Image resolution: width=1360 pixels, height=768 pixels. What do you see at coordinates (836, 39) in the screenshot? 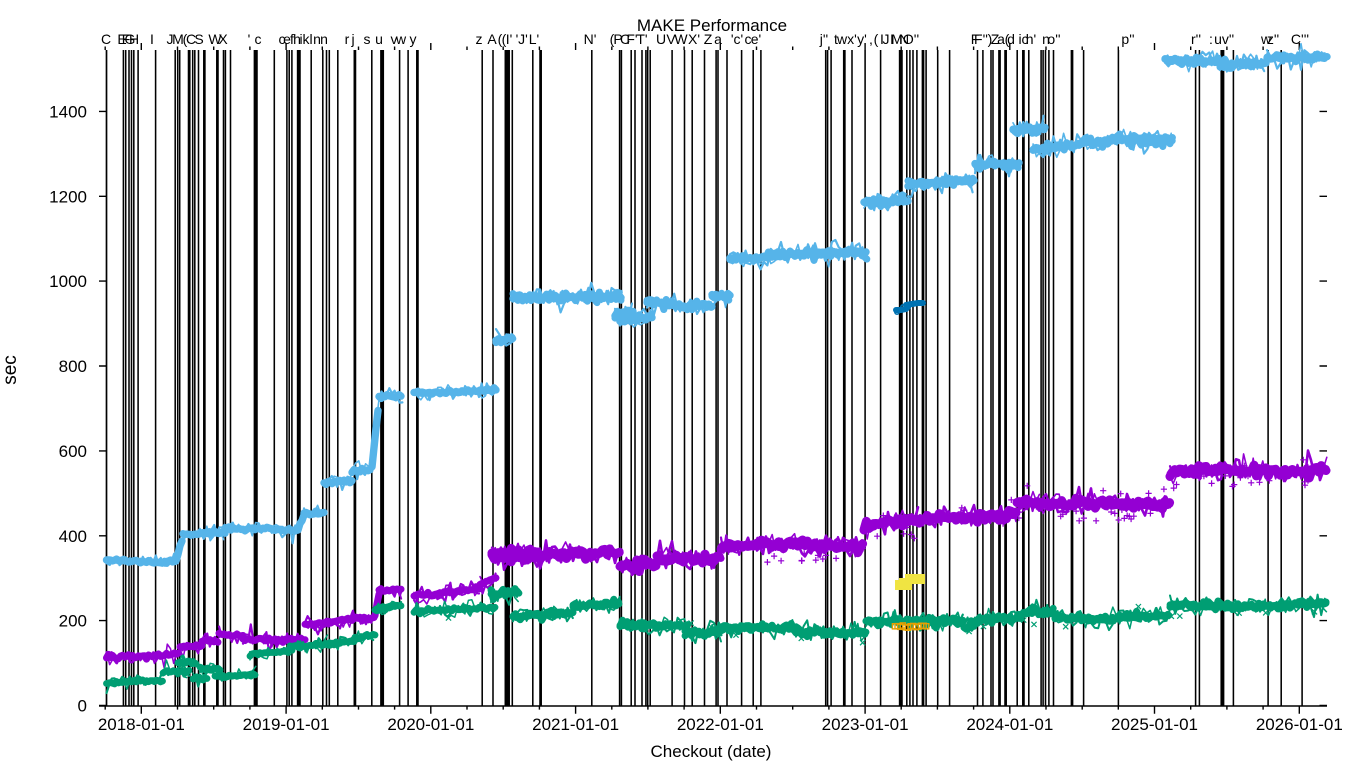
I see `svg-text: t` at bounding box center [836, 39].